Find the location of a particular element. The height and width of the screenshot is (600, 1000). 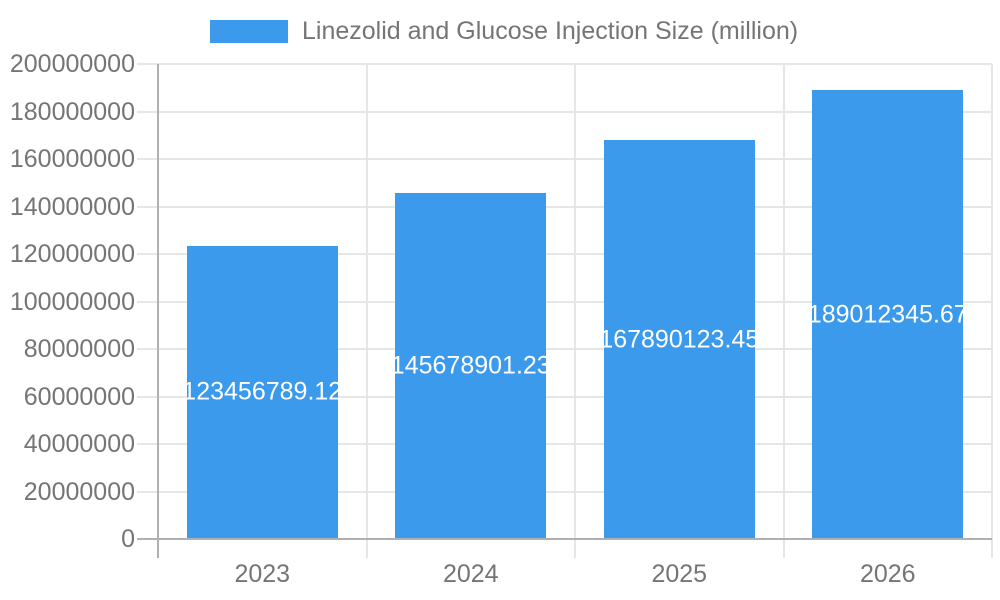

bar-value-label: 123456789.12 is located at coordinates (262, 391).